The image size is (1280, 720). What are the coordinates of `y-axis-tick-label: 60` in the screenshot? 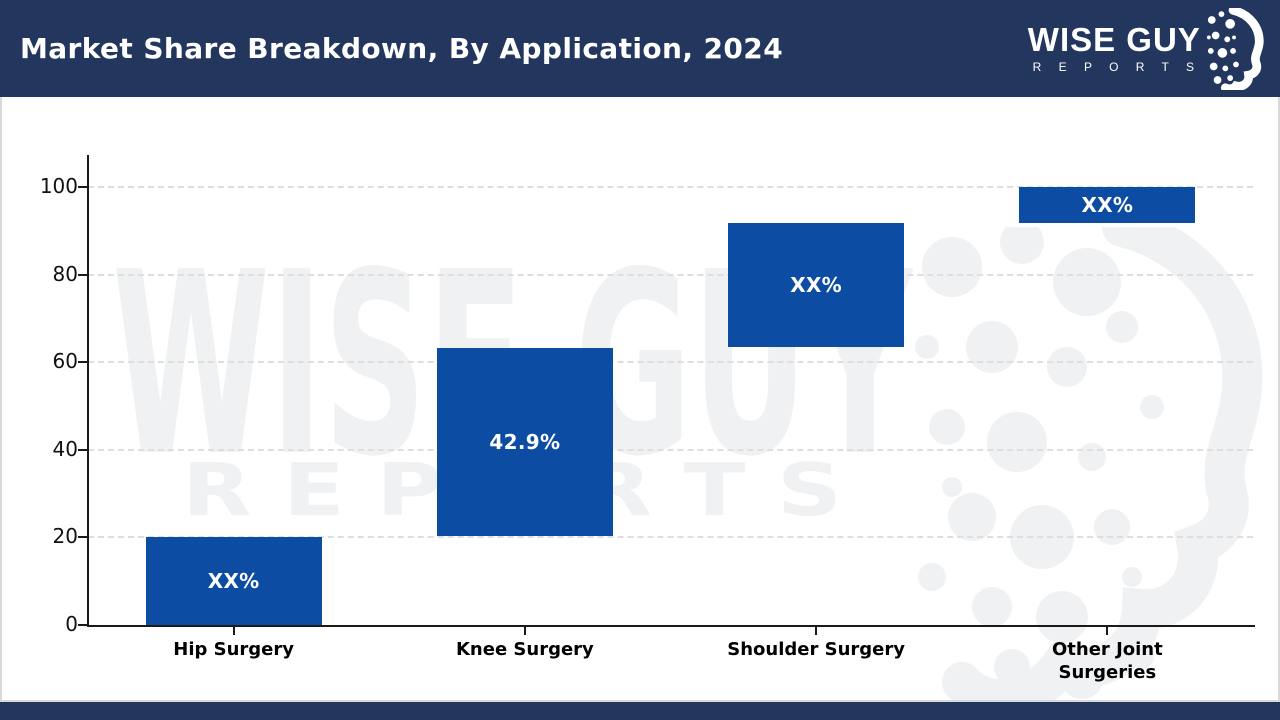 It's located at (65, 361).